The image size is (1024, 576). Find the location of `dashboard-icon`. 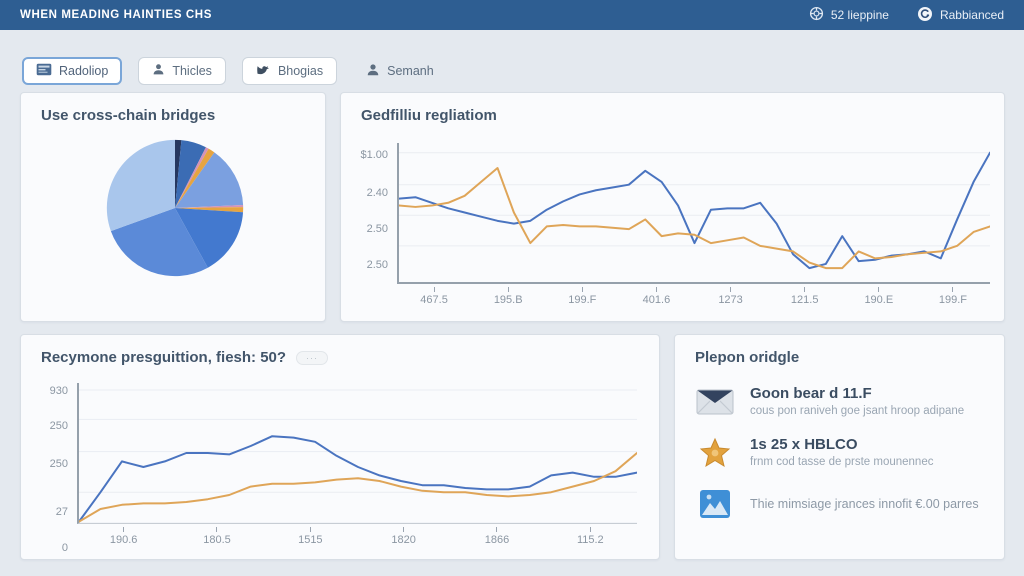

dashboard-icon is located at coordinates (44, 71).